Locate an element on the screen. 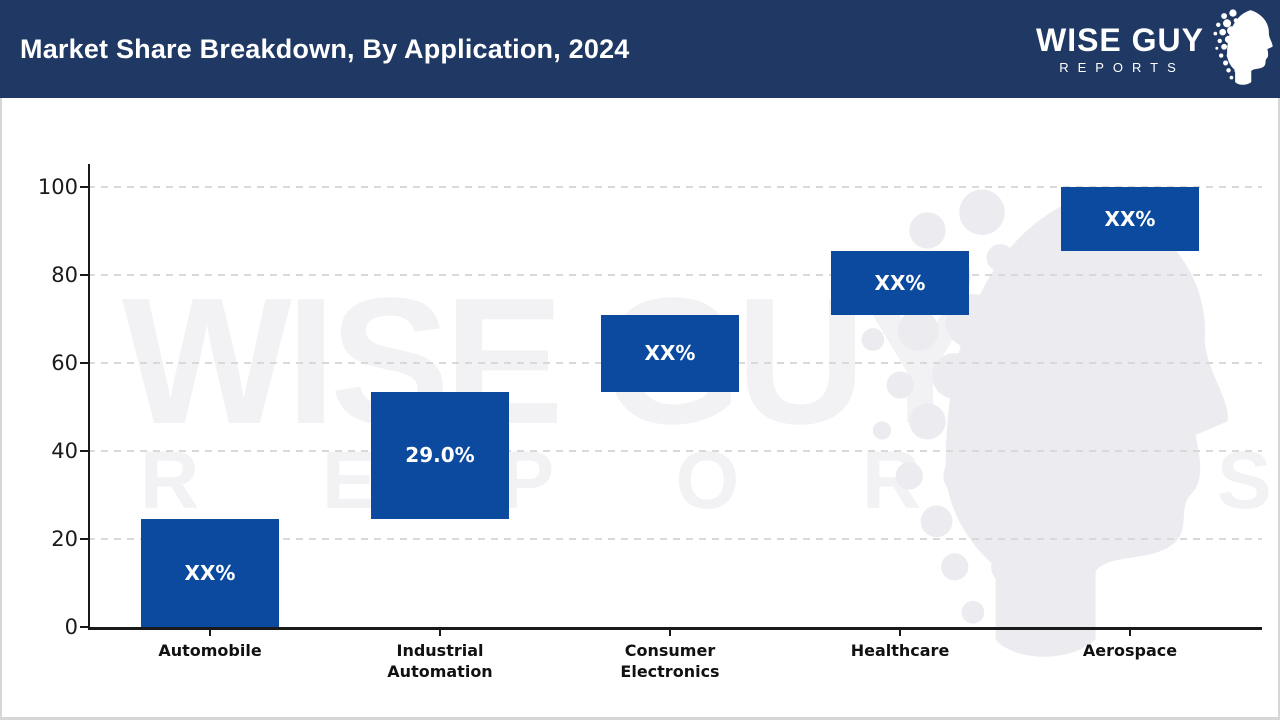 This screenshot has height=720, width=1280. logo-text: WISE GUY REPORTS is located at coordinates (1120, 49).